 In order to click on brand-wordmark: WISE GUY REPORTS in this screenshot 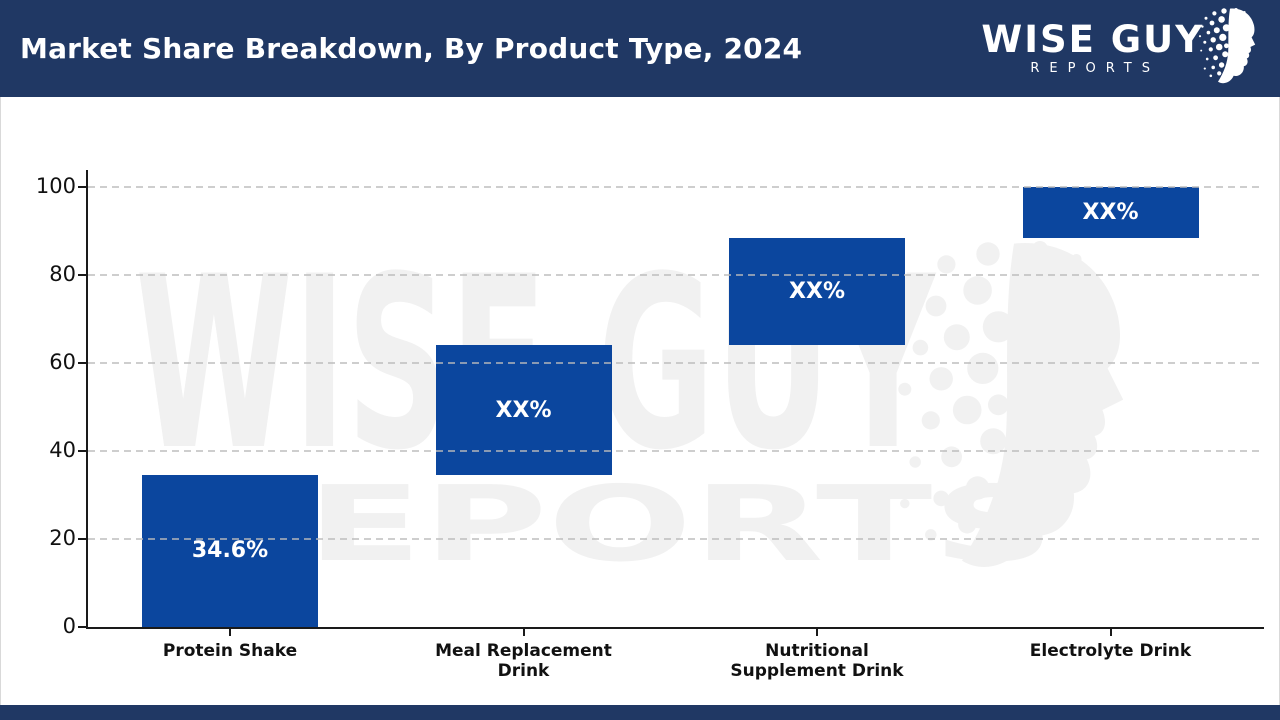, I will do `click(1092, 47)`.